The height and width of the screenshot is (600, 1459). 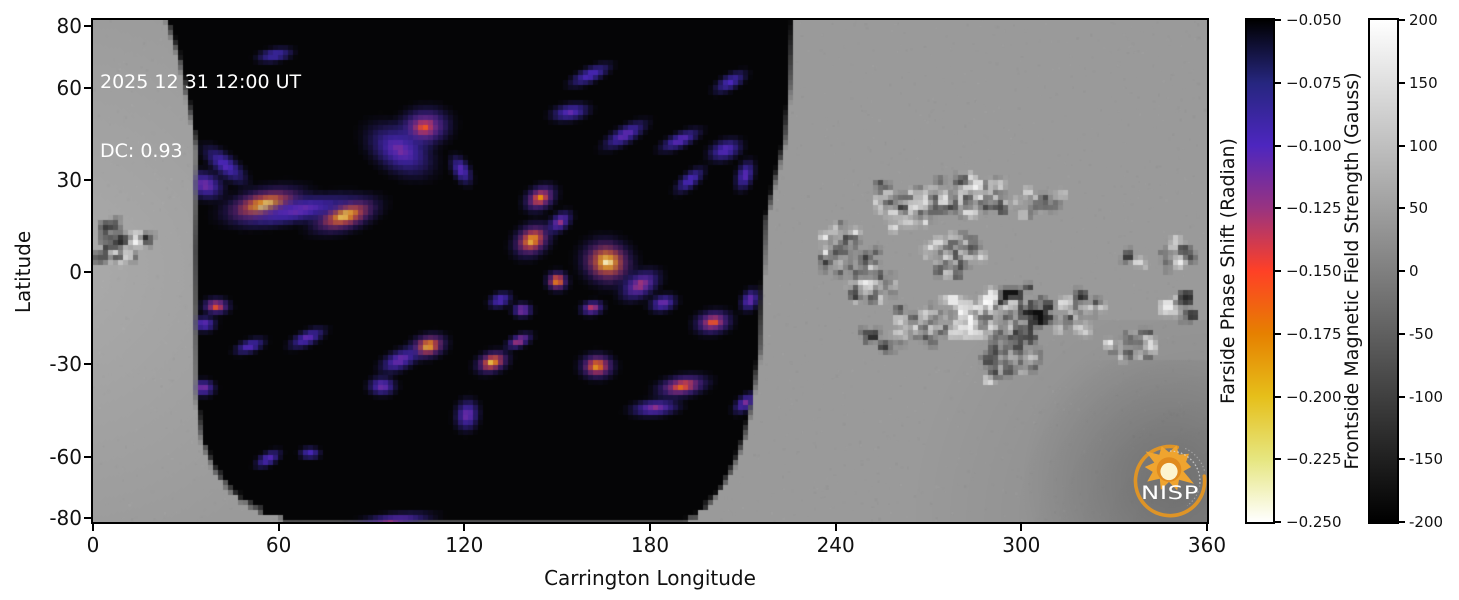 I want to click on logo-ring-text-outer, so click(x=1195, y=459).